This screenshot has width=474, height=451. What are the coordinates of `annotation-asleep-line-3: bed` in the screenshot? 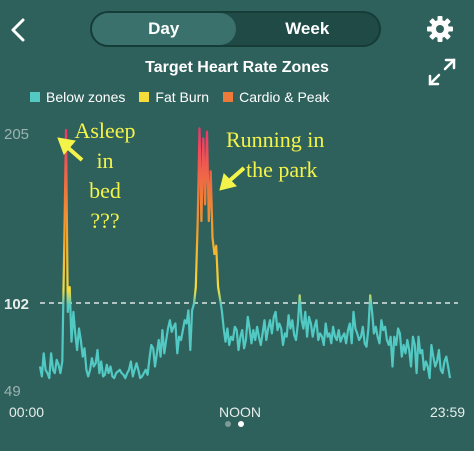 It's located at (105, 190).